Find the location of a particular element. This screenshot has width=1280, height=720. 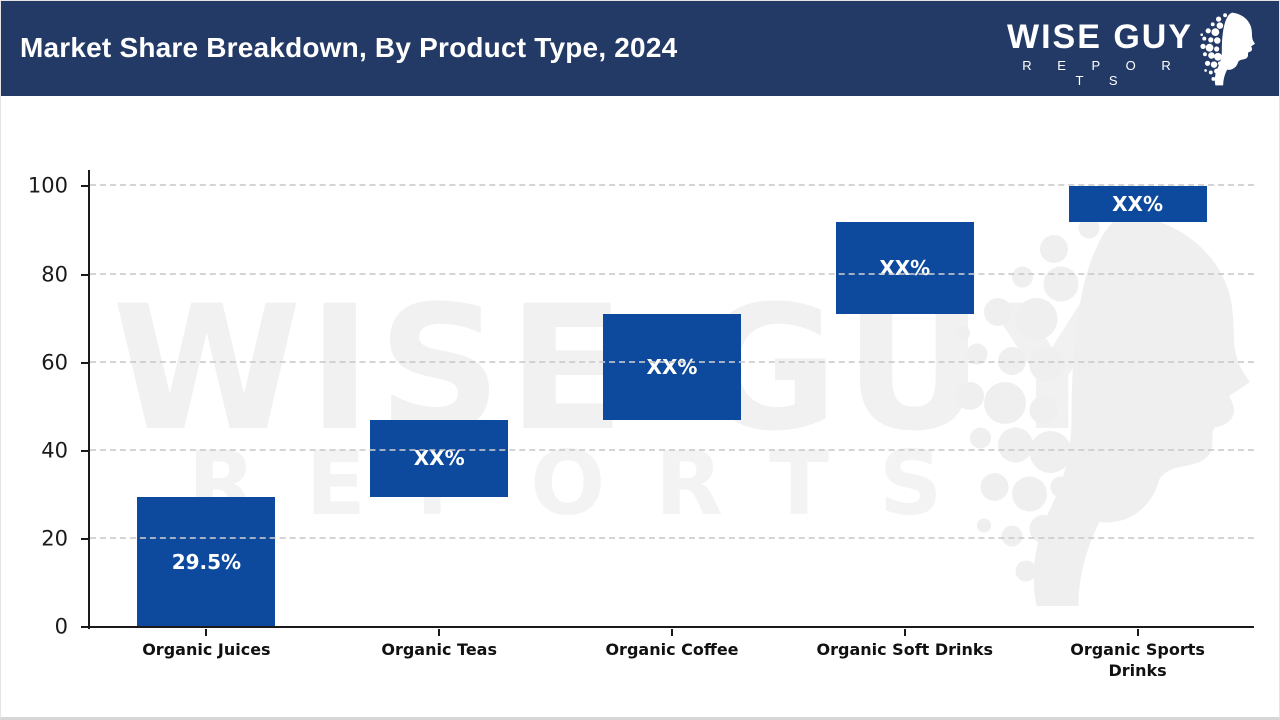

y-tick-label: 60 is located at coordinates (54, 362).